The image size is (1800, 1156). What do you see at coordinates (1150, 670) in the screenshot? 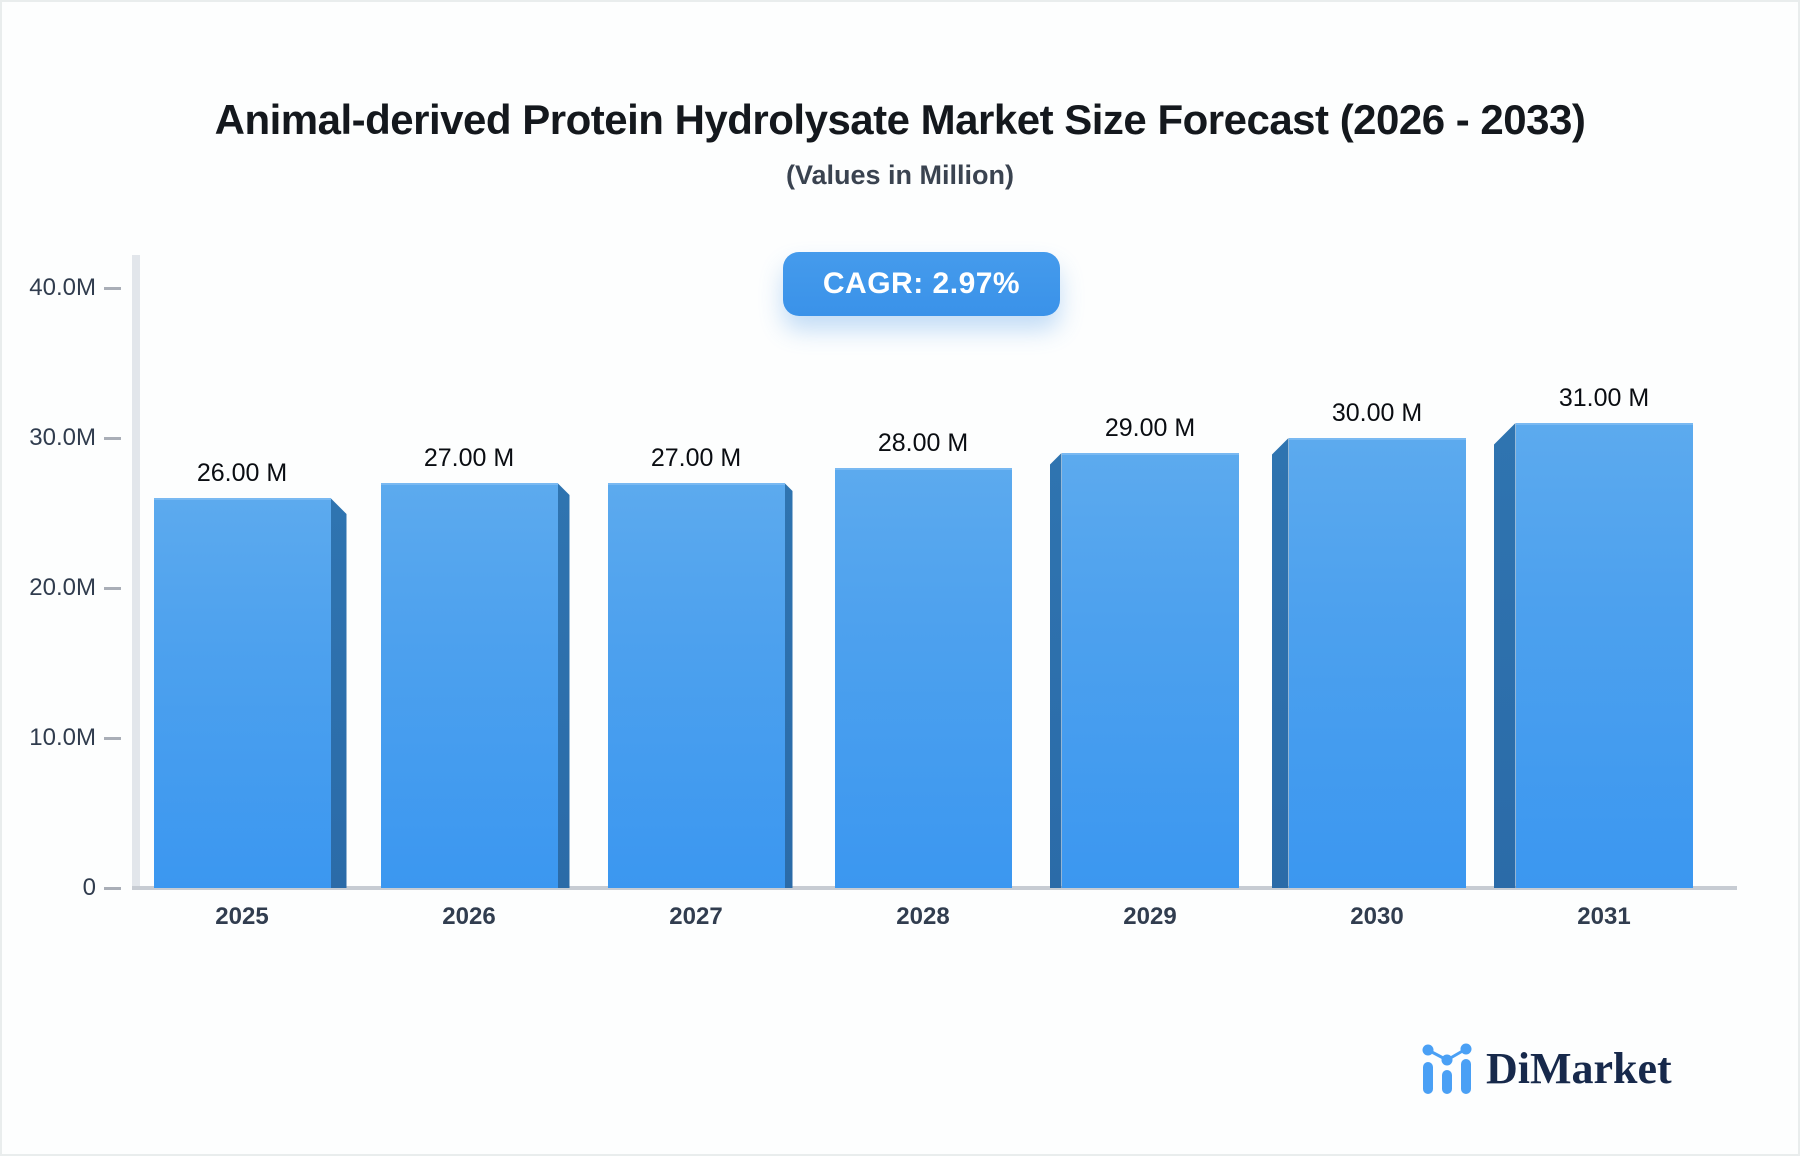
I see `bar-2029` at bounding box center [1150, 670].